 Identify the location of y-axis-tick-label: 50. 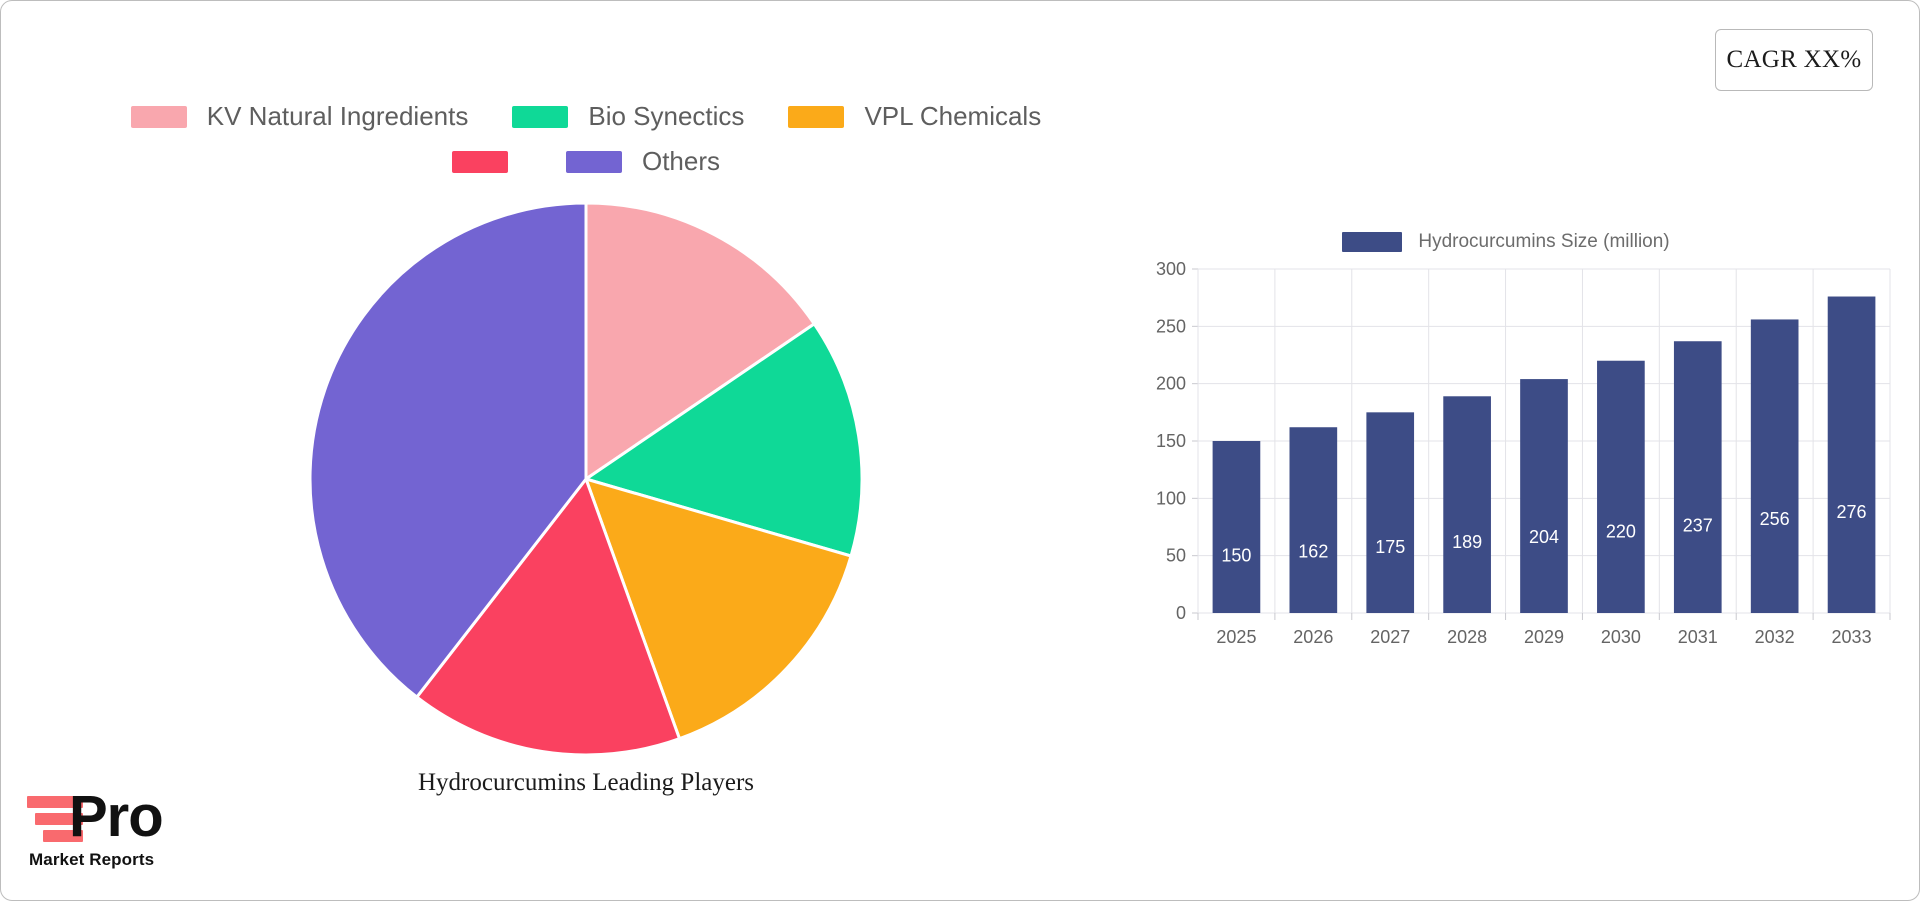
(1176, 556).